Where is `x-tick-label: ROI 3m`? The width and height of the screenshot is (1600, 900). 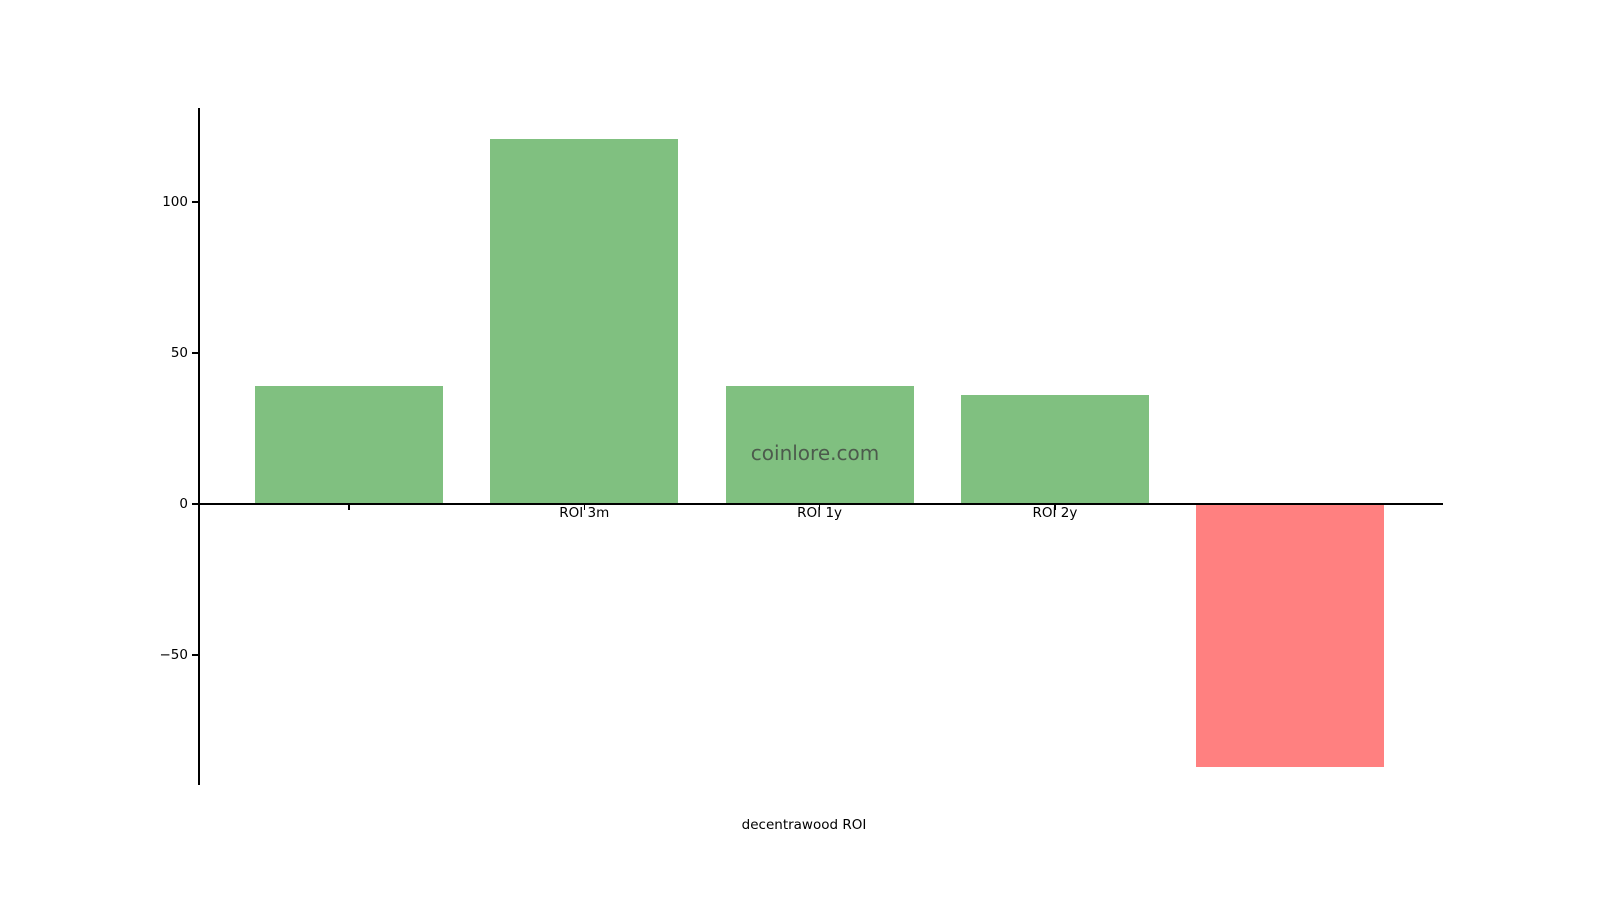 x-tick-label: ROI 3m is located at coordinates (584, 513).